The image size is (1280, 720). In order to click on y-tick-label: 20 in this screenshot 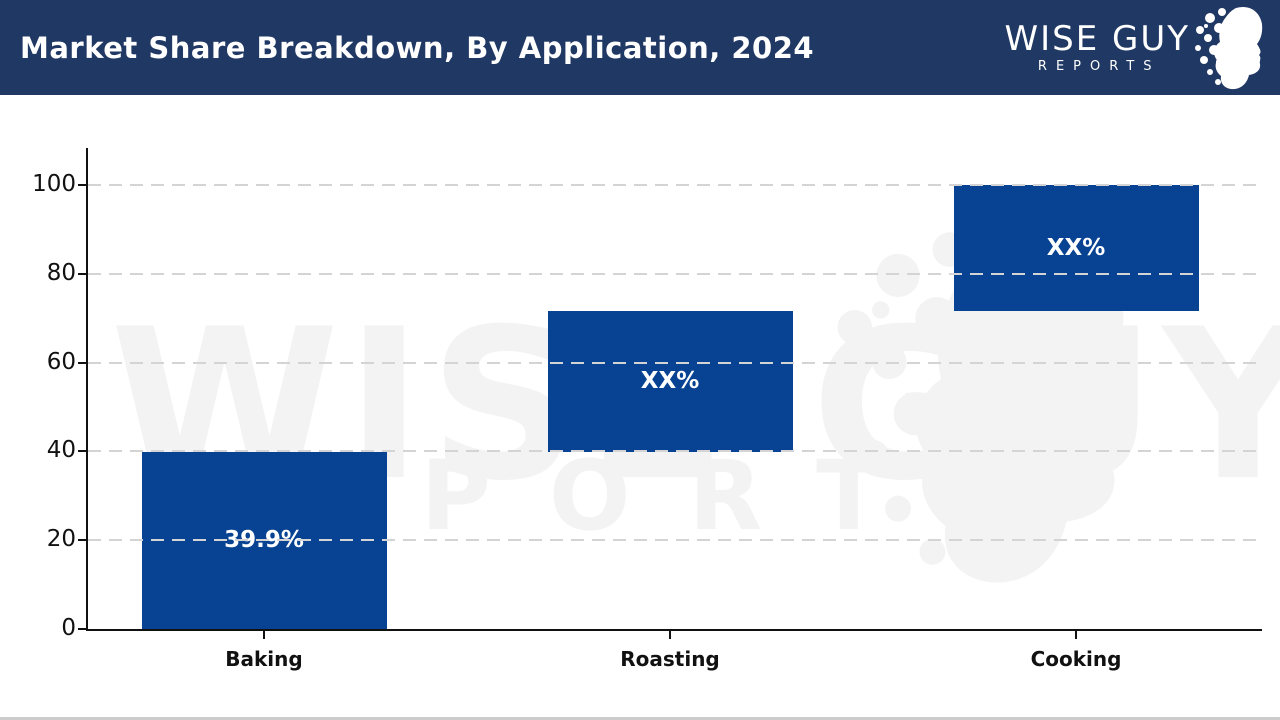, I will do `click(61, 539)`.